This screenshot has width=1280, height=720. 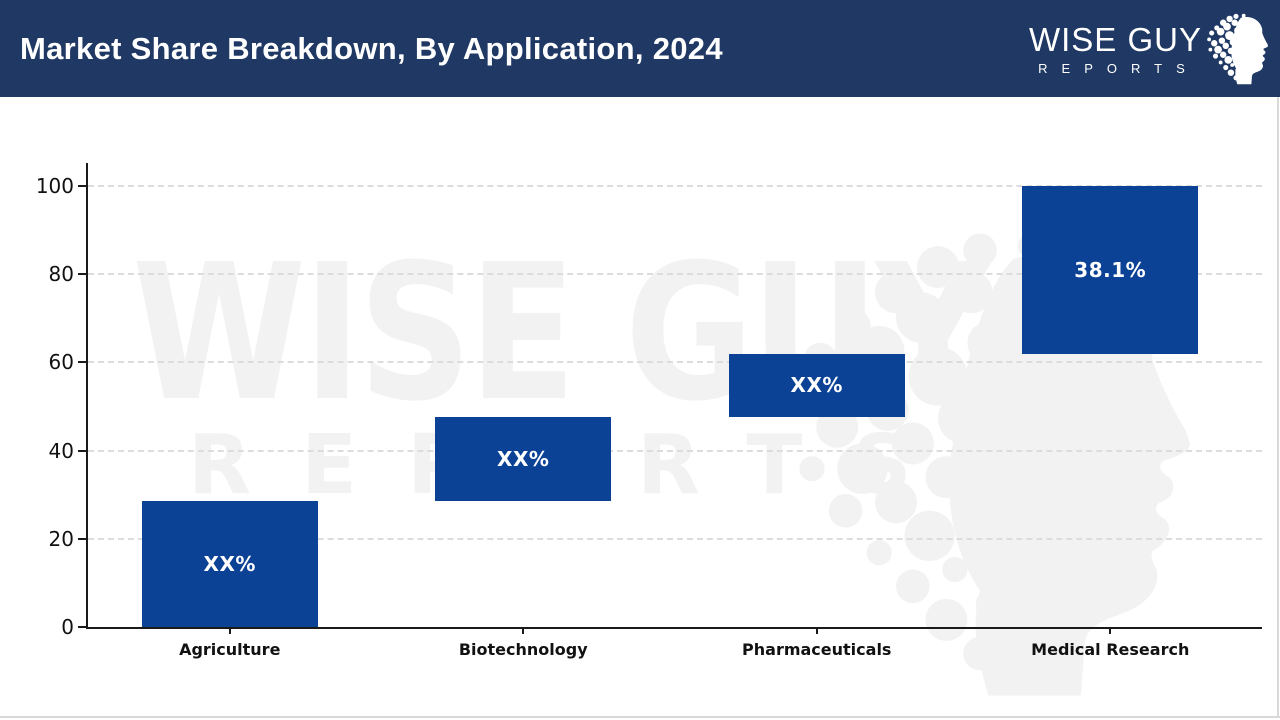 I want to click on y-axis-tick-label: 40, so click(x=61, y=450).